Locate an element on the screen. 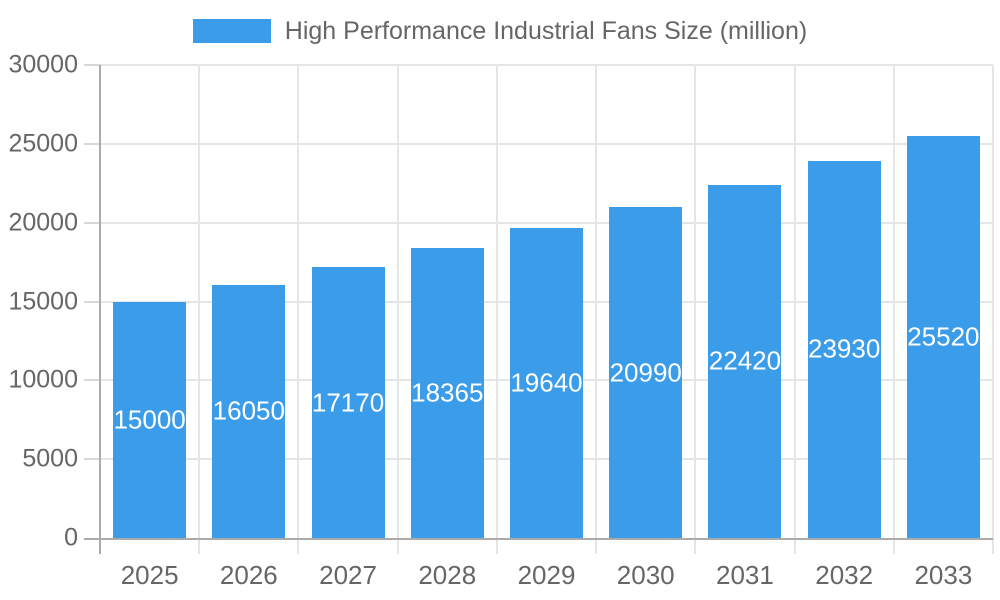 The width and height of the screenshot is (1000, 600). x-axis-tick-label: 2027 is located at coordinates (348, 575).